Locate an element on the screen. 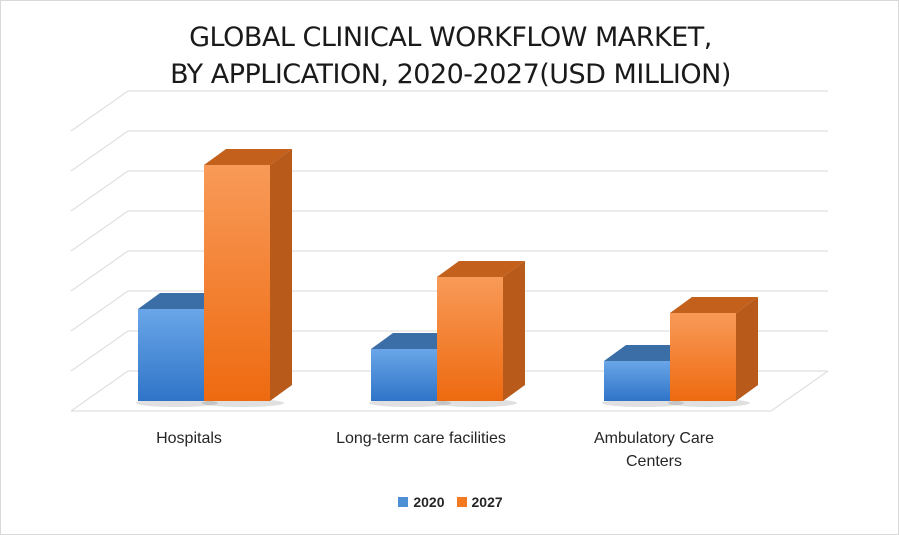 The width and height of the screenshot is (899, 535). legend-item-2020: 2020 is located at coordinates (421, 502).